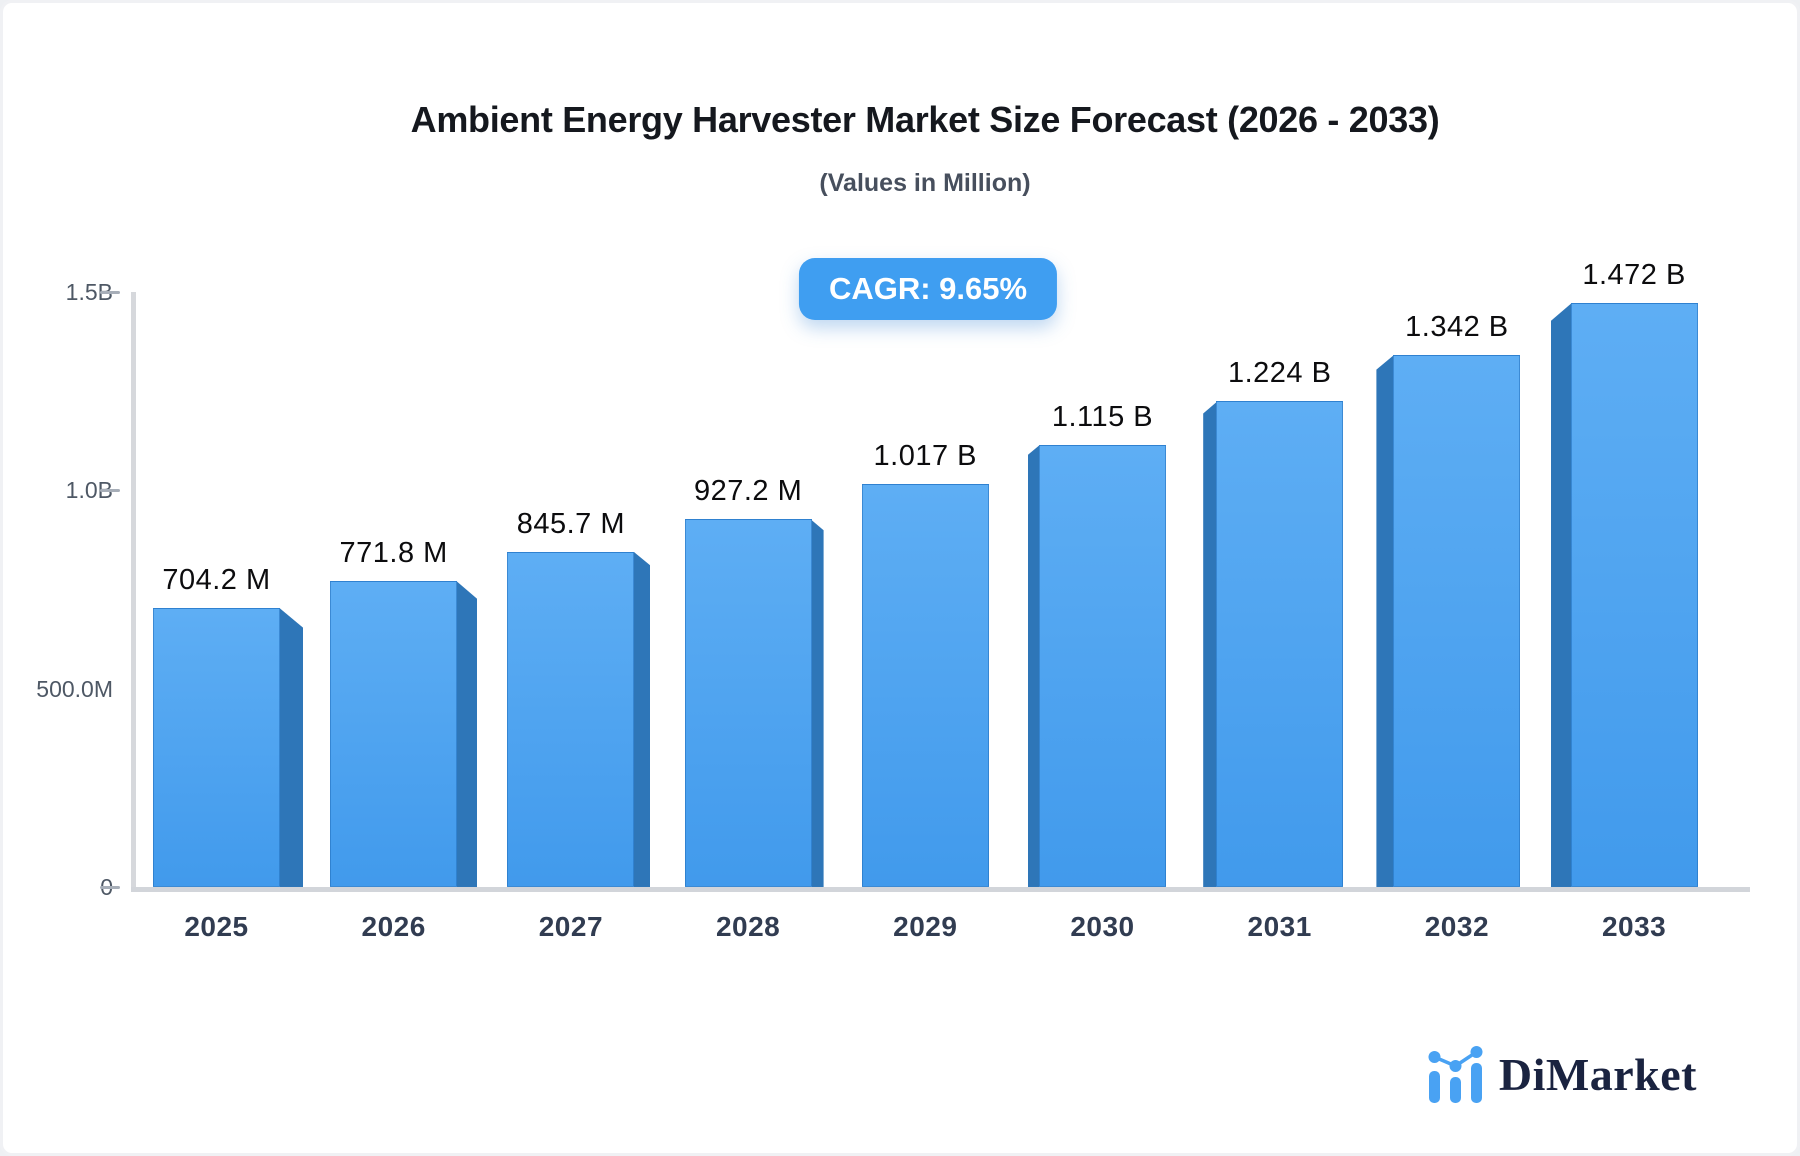 Image resolution: width=1800 pixels, height=1156 pixels. Describe the element at coordinates (58, 887) in the screenshot. I see `y-tick-label: 0` at that location.